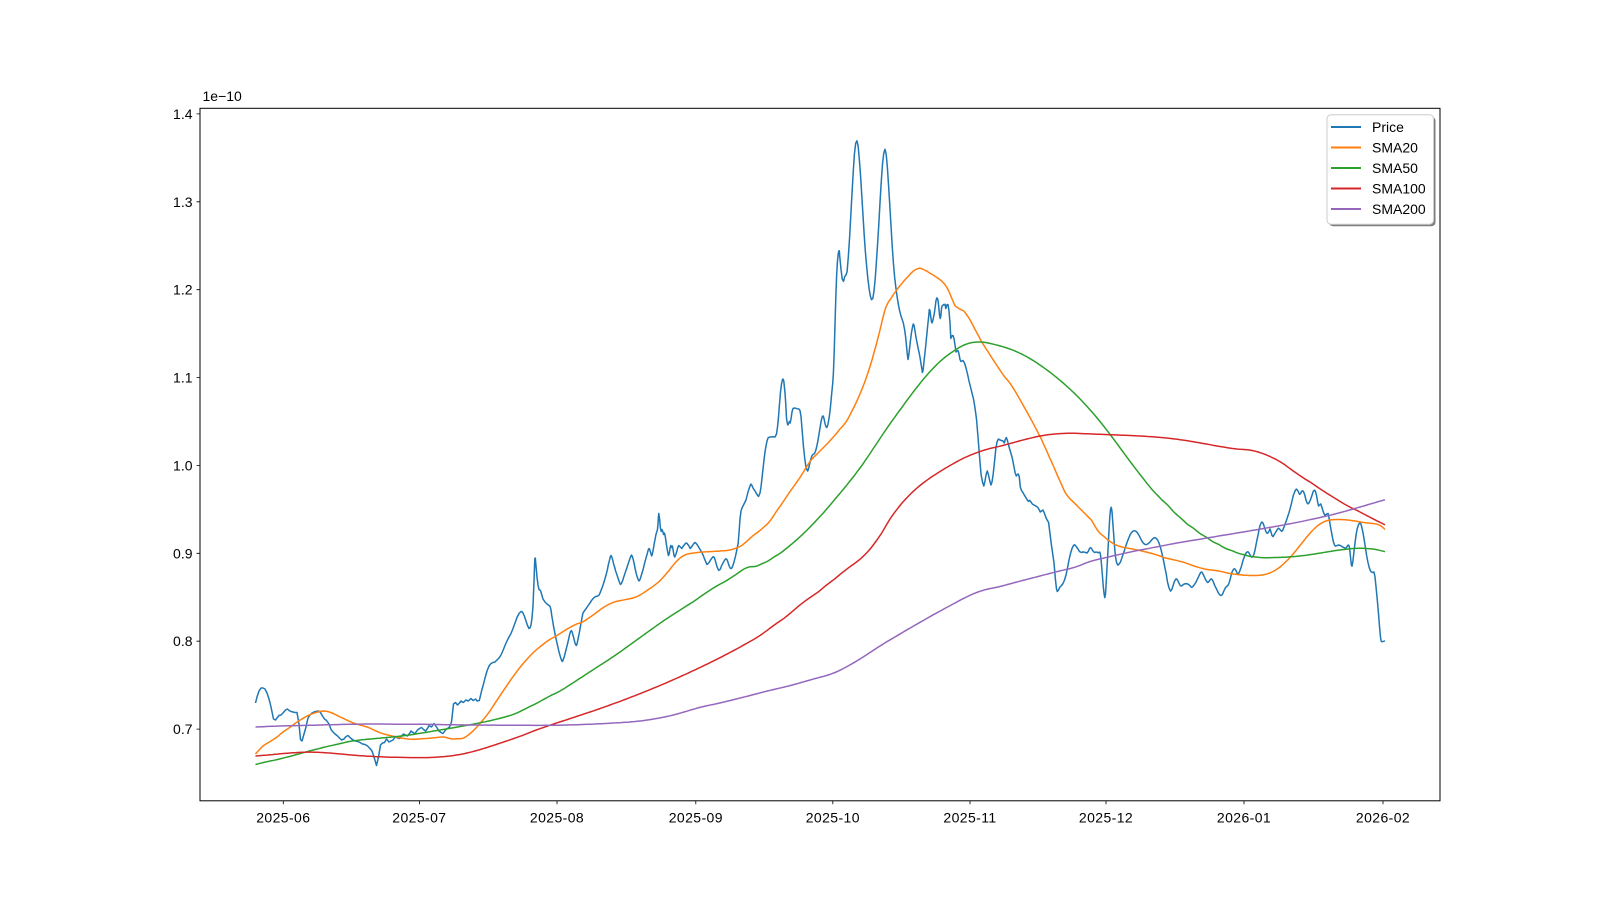 The image size is (1600, 900). What do you see at coordinates (1244, 818) in the screenshot?
I see `svg-text: 2026-01` at bounding box center [1244, 818].